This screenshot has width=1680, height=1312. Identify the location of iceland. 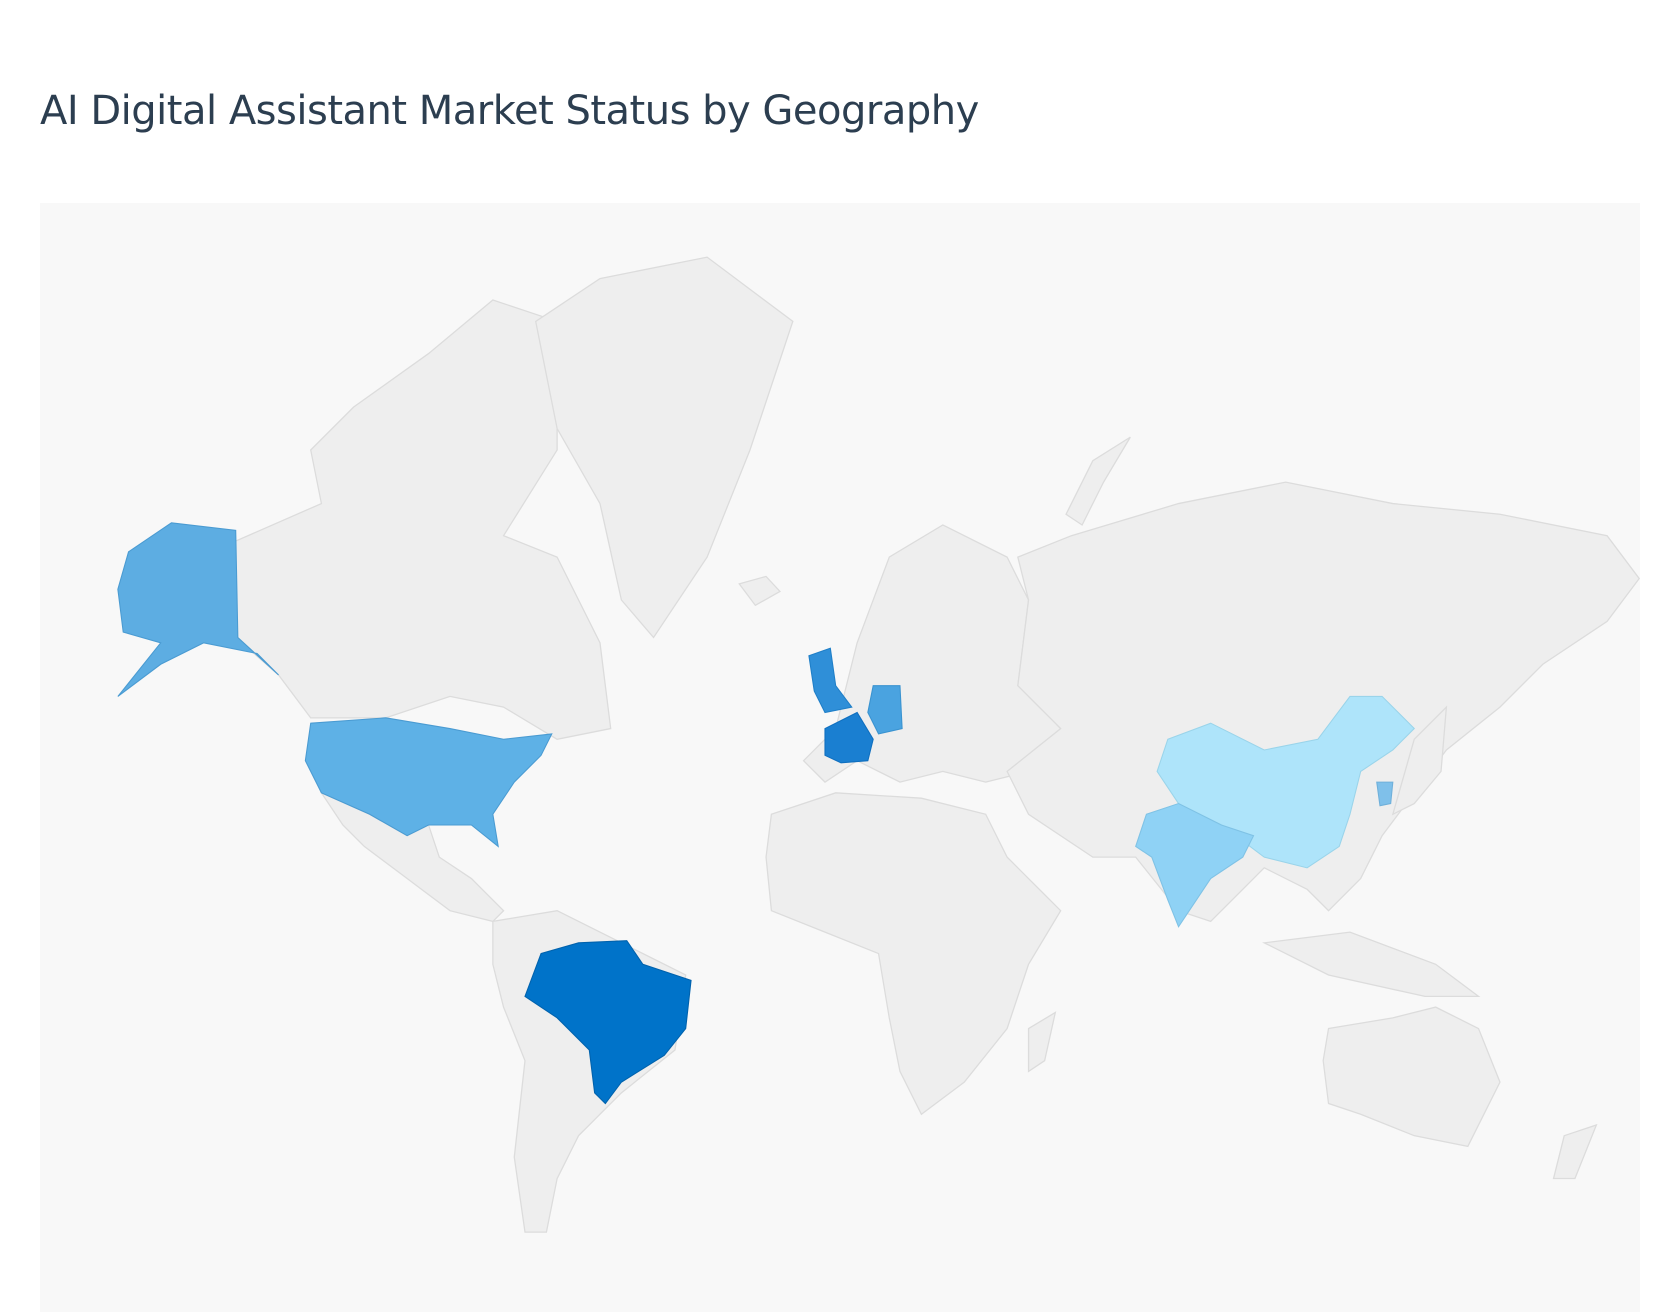
(760, 591).